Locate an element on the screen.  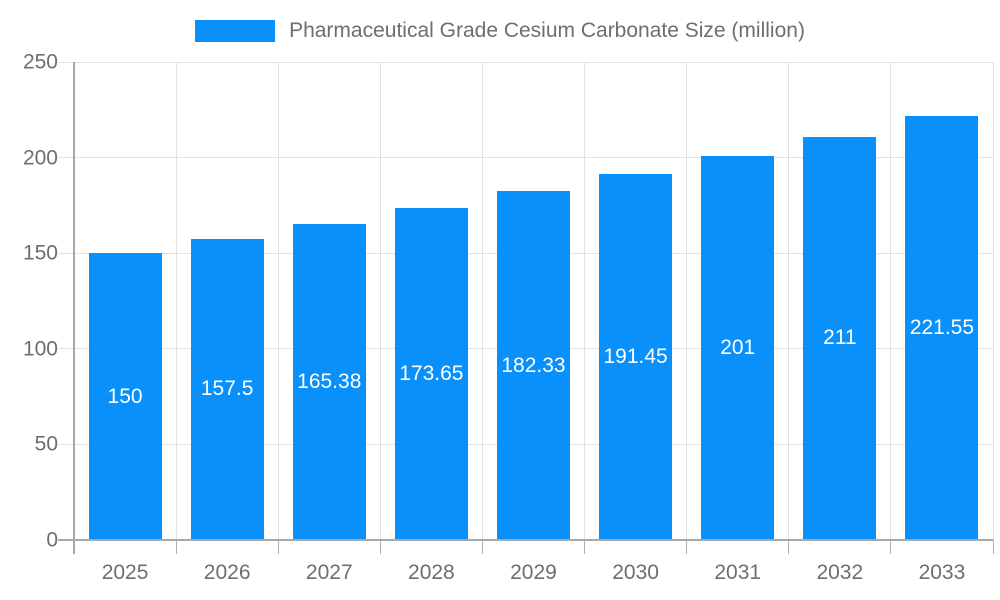
bar-value-label: 165.38 is located at coordinates (329, 381).